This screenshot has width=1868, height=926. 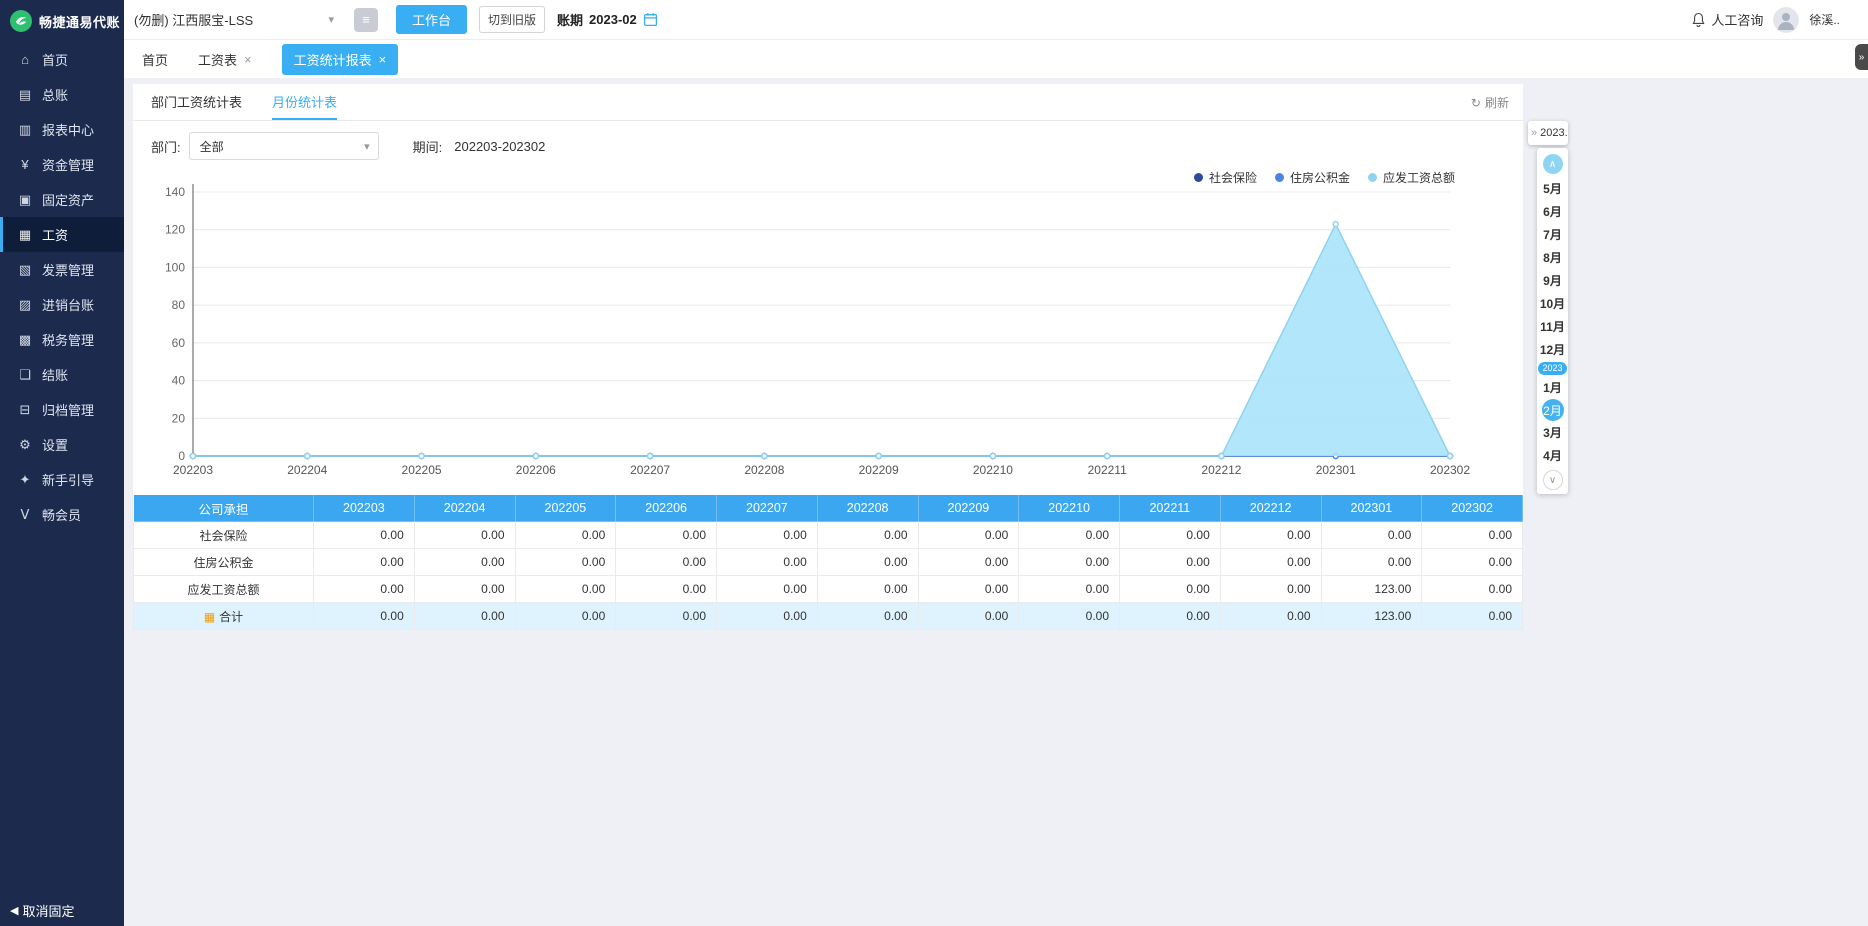 What do you see at coordinates (1552, 350) in the screenshot?
I see `month-item-12: 12月` at bounding box center [1552, 350].